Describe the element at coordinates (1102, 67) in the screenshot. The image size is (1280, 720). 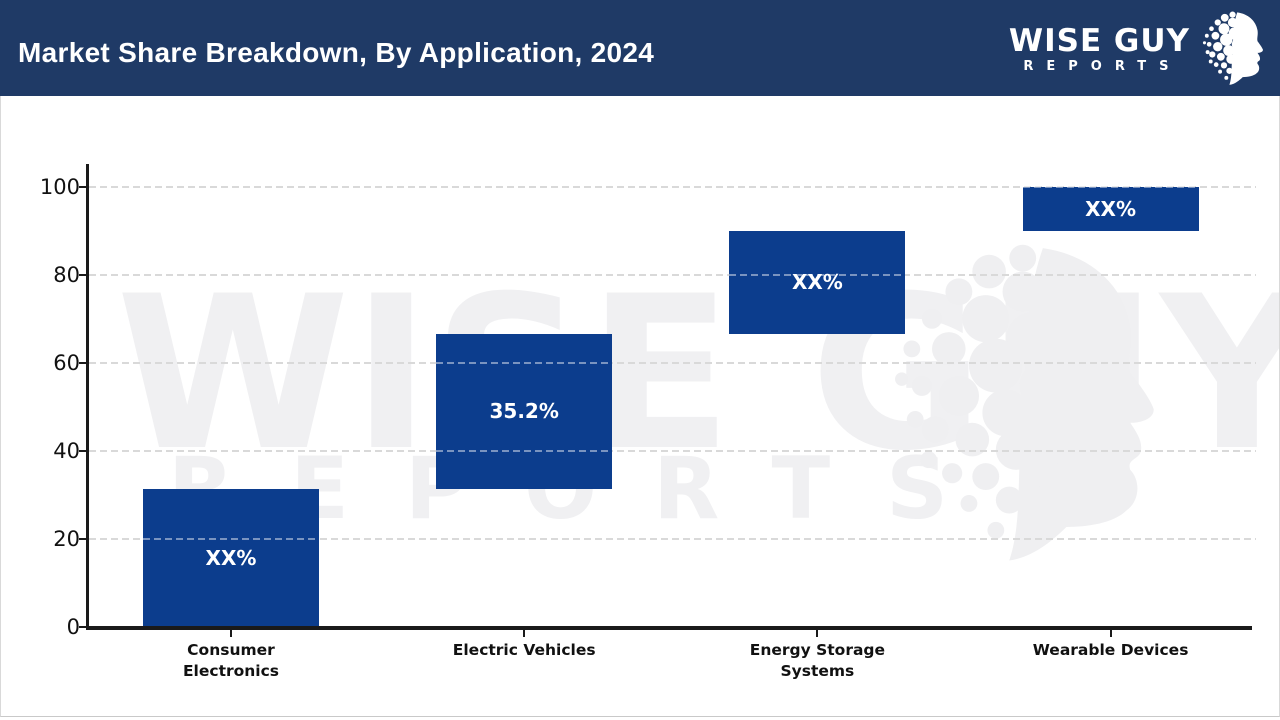
I see `brand-subname: REPORTS` at that location.